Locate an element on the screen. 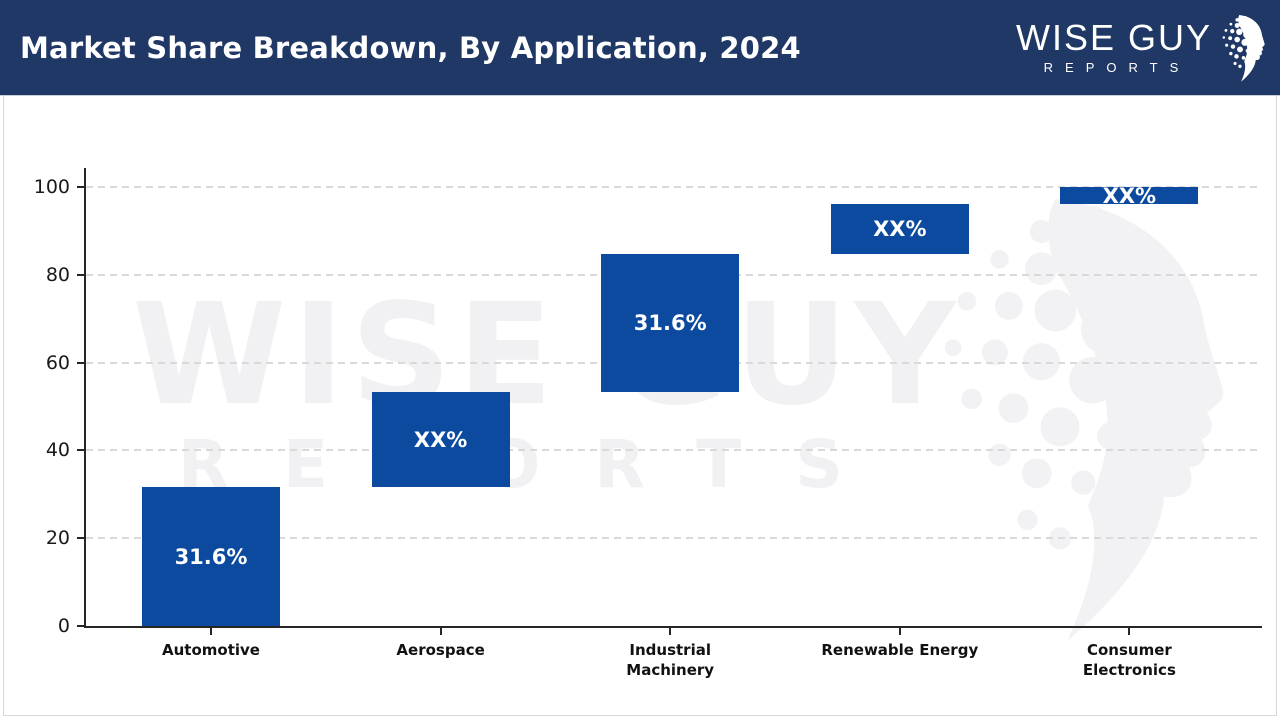  brand-tagline: REPORTS is located at coordinates (1117, 67).